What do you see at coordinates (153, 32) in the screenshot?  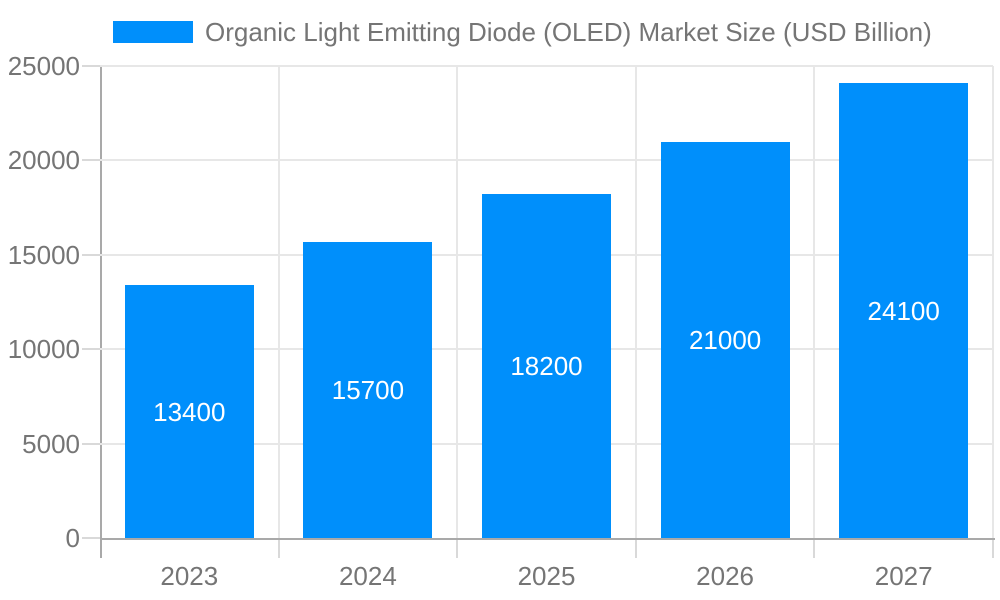 I see `legend-swatch` at bounding box center [153, 32].